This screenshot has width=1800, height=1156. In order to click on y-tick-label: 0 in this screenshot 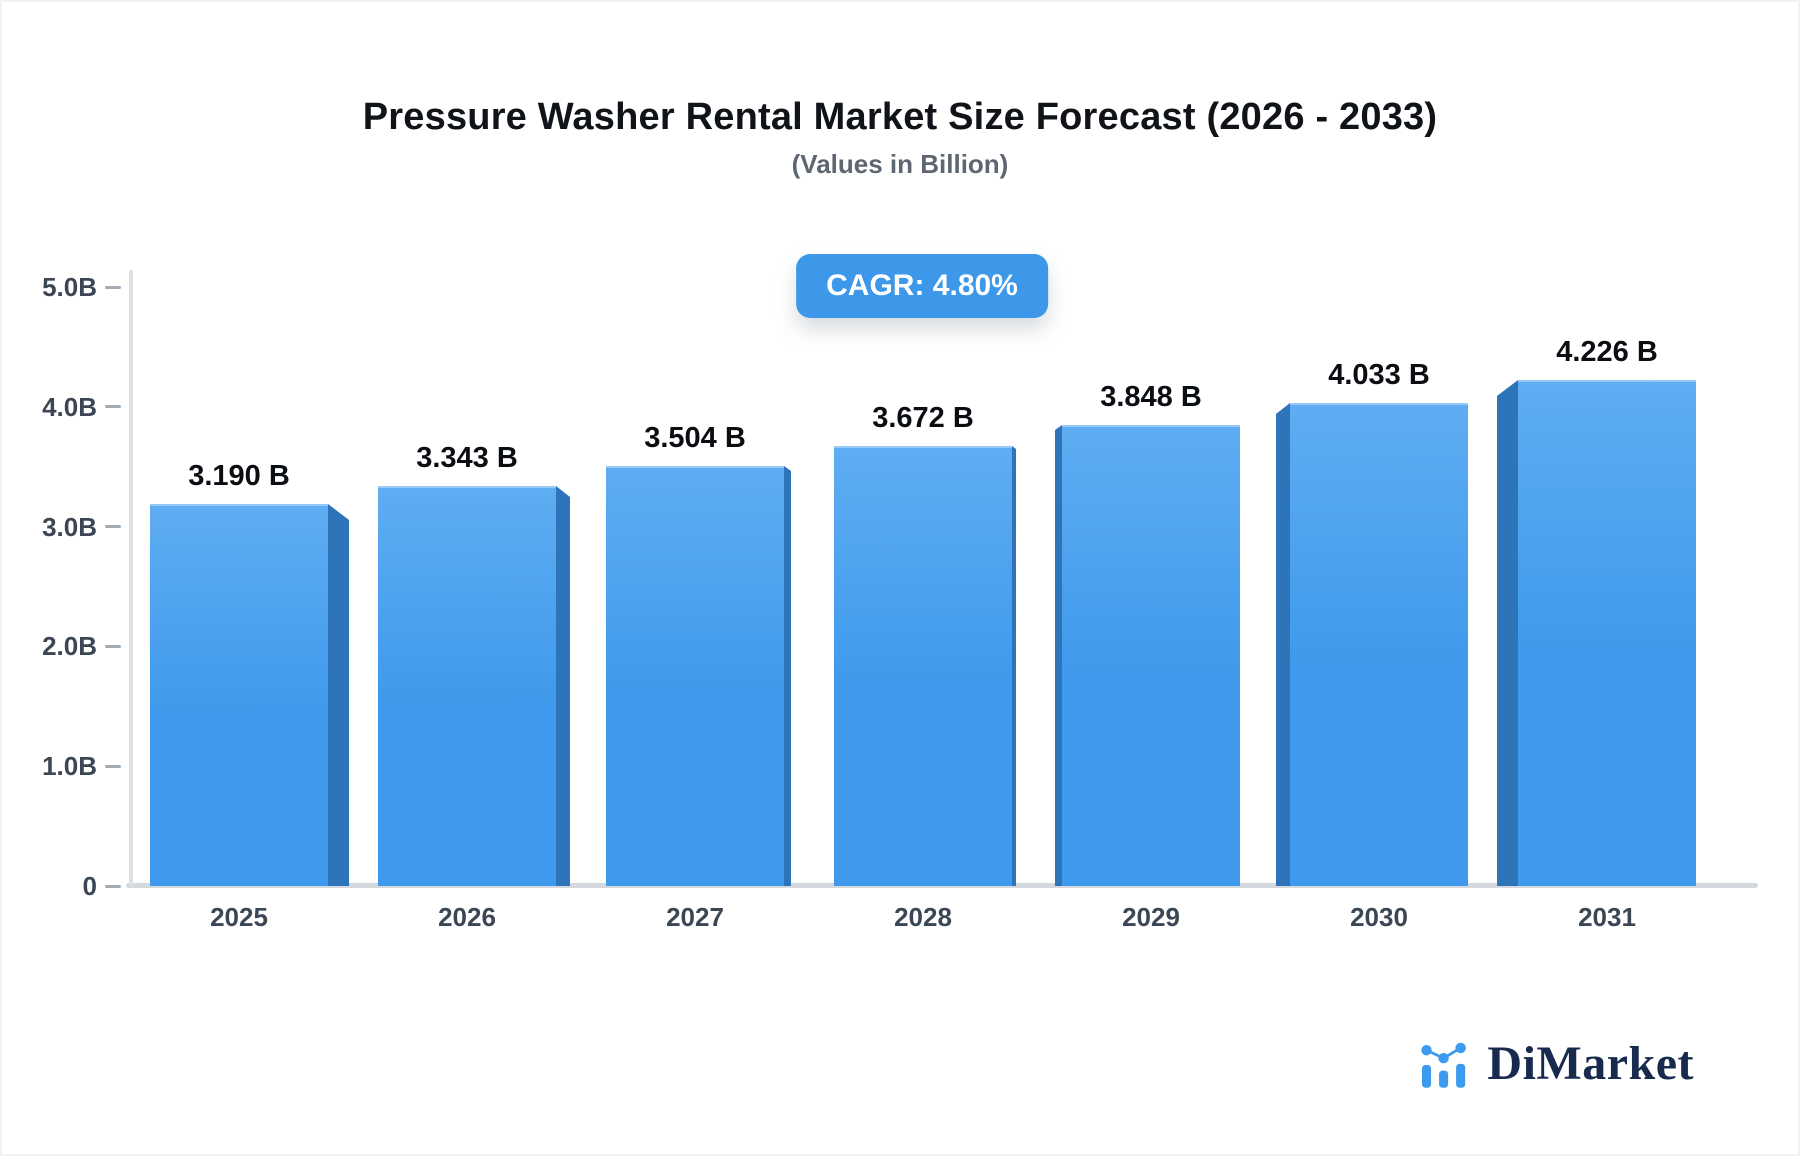, I will do `click(89, 886)`.